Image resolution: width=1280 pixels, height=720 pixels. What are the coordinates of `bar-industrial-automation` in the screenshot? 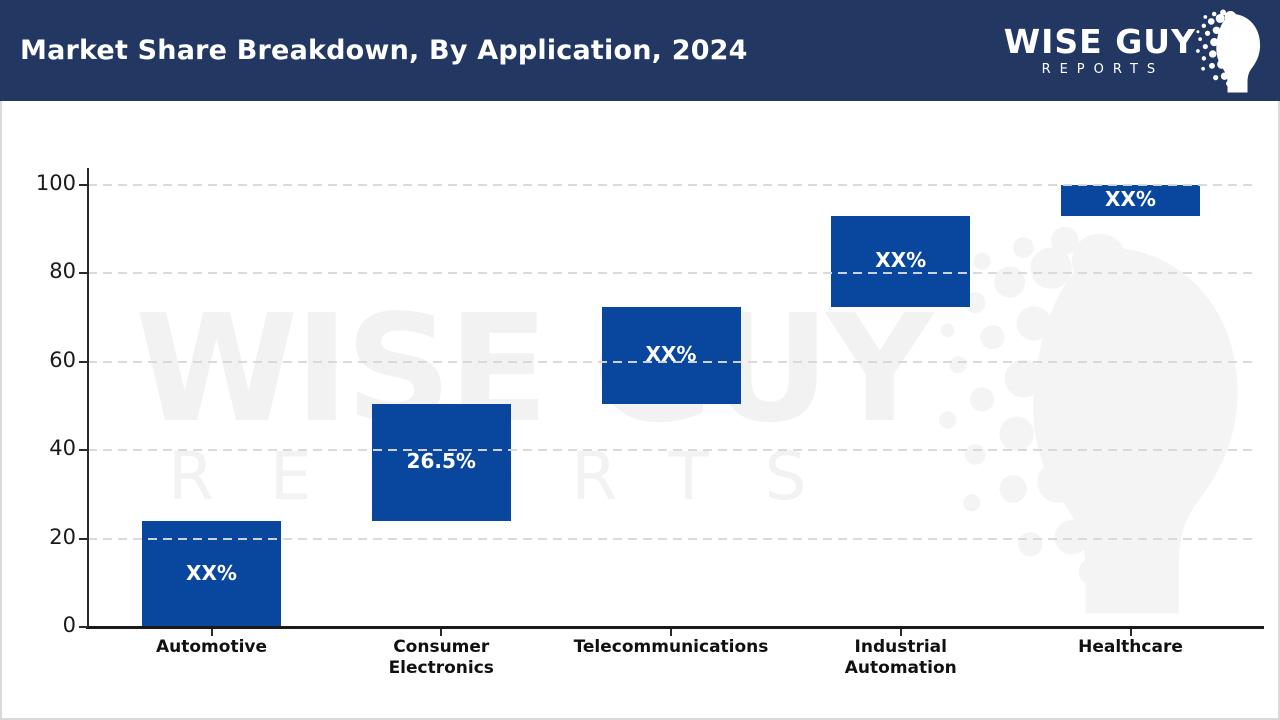 It's located at (901, 261).